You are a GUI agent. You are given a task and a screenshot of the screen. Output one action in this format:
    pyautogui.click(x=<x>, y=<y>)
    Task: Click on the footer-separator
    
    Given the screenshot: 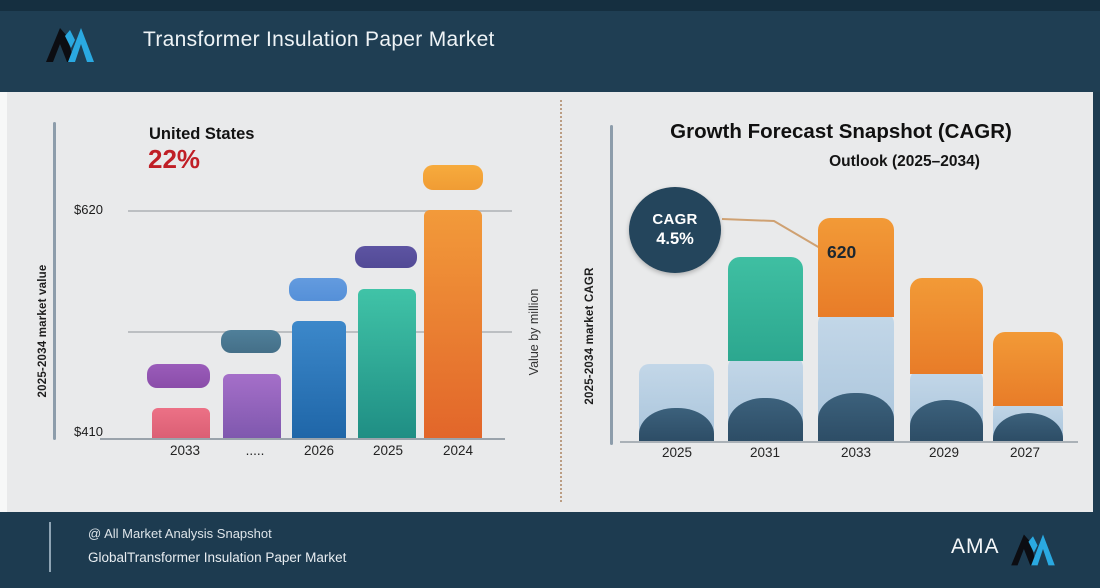 What is the action you would take?
    pyautogui.click(x=50, y=547)
    